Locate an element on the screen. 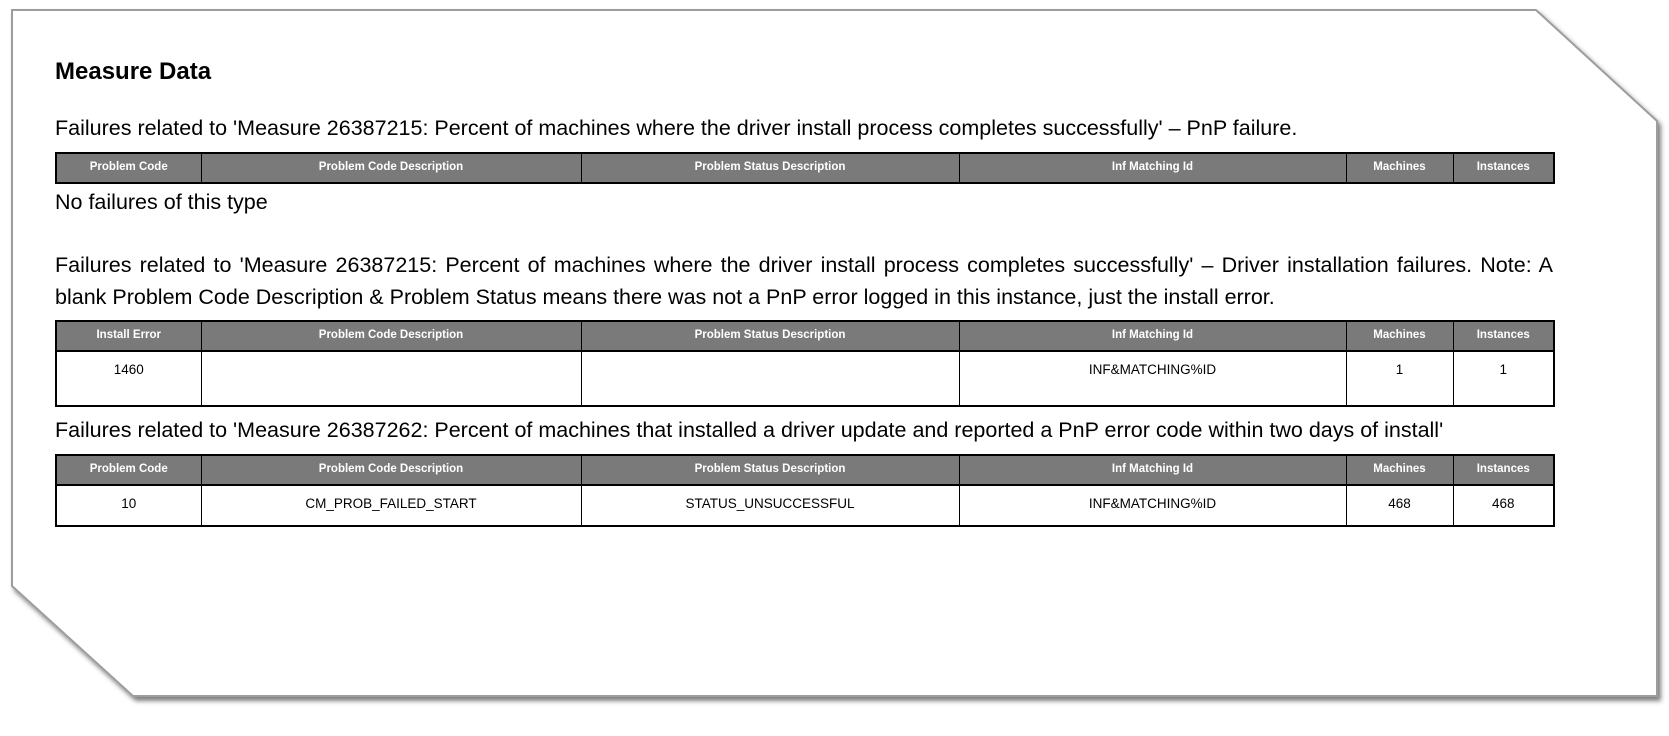  page-title: Measure Data is located at coordinates (133, 71).